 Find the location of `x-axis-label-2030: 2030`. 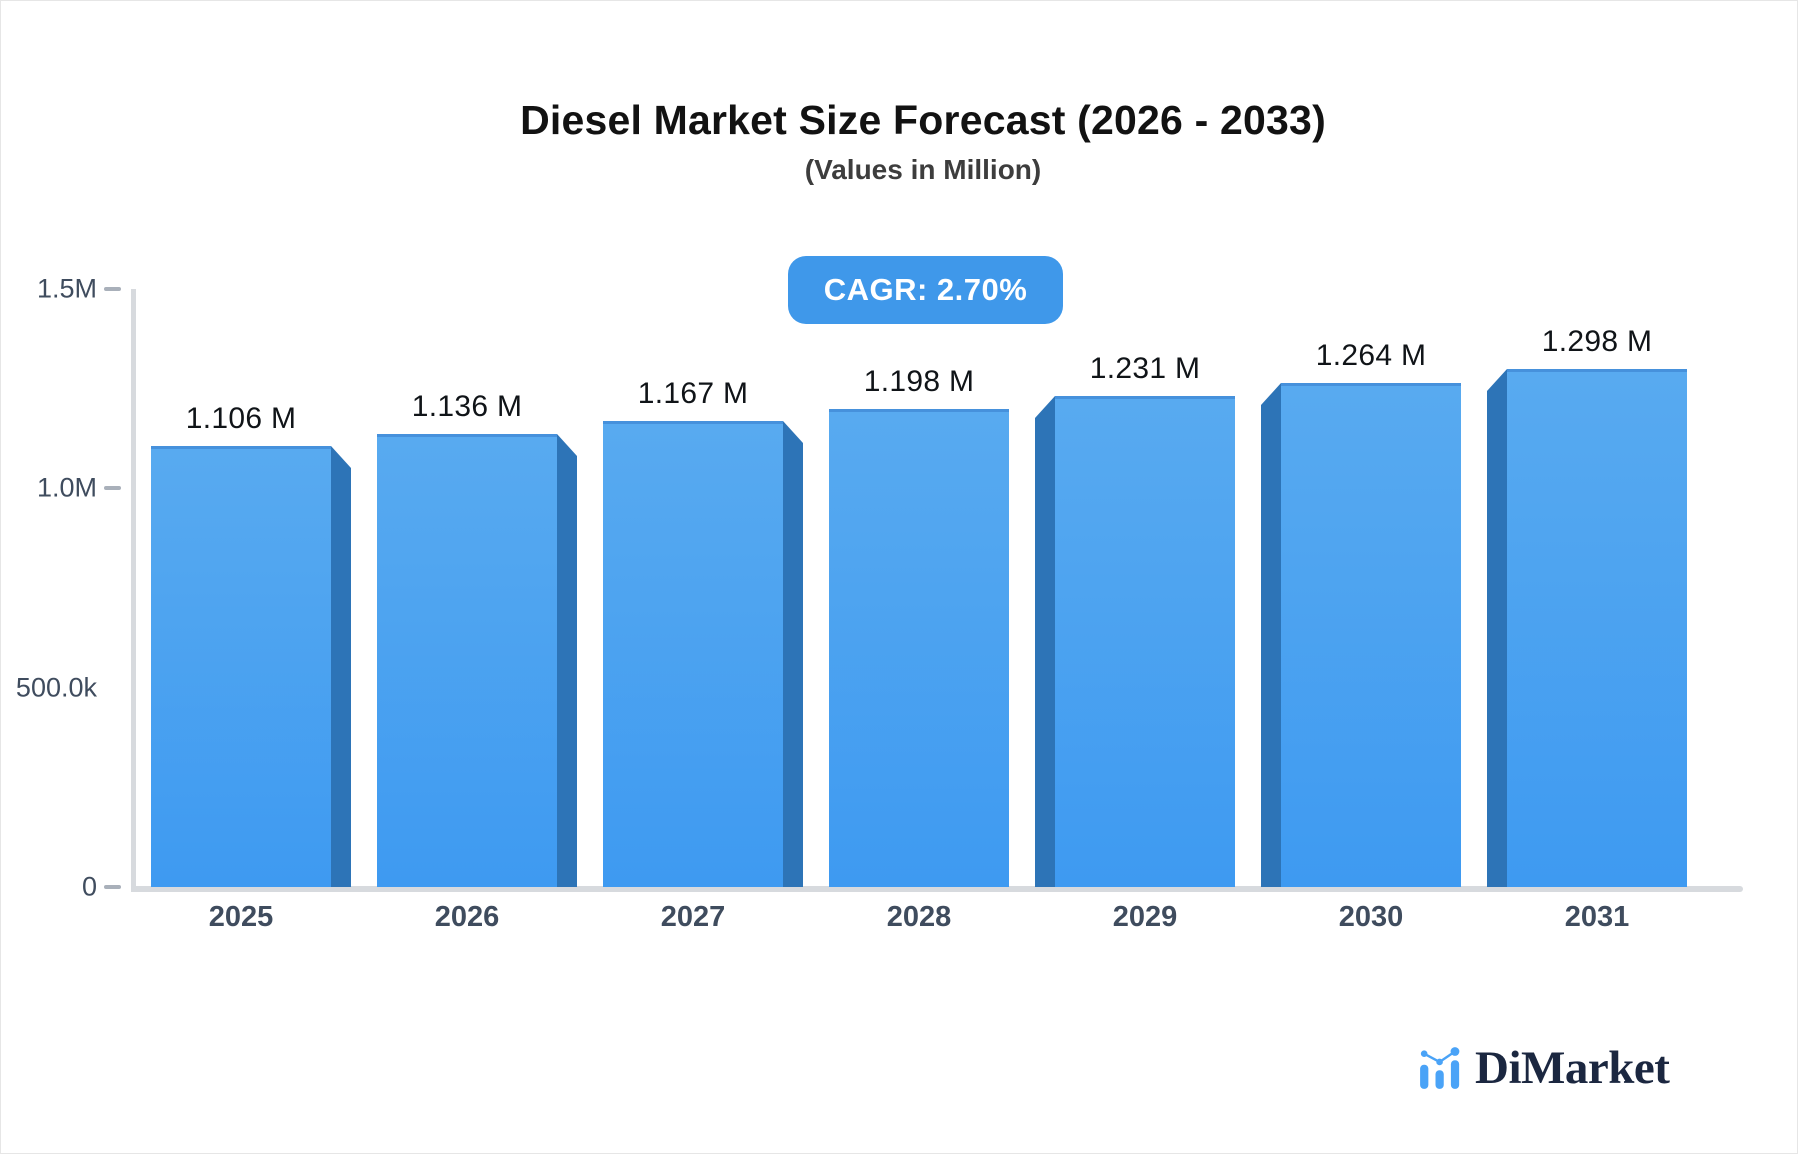

x-axis-label-2030: 2030 is located at coordinates (1371, 917).